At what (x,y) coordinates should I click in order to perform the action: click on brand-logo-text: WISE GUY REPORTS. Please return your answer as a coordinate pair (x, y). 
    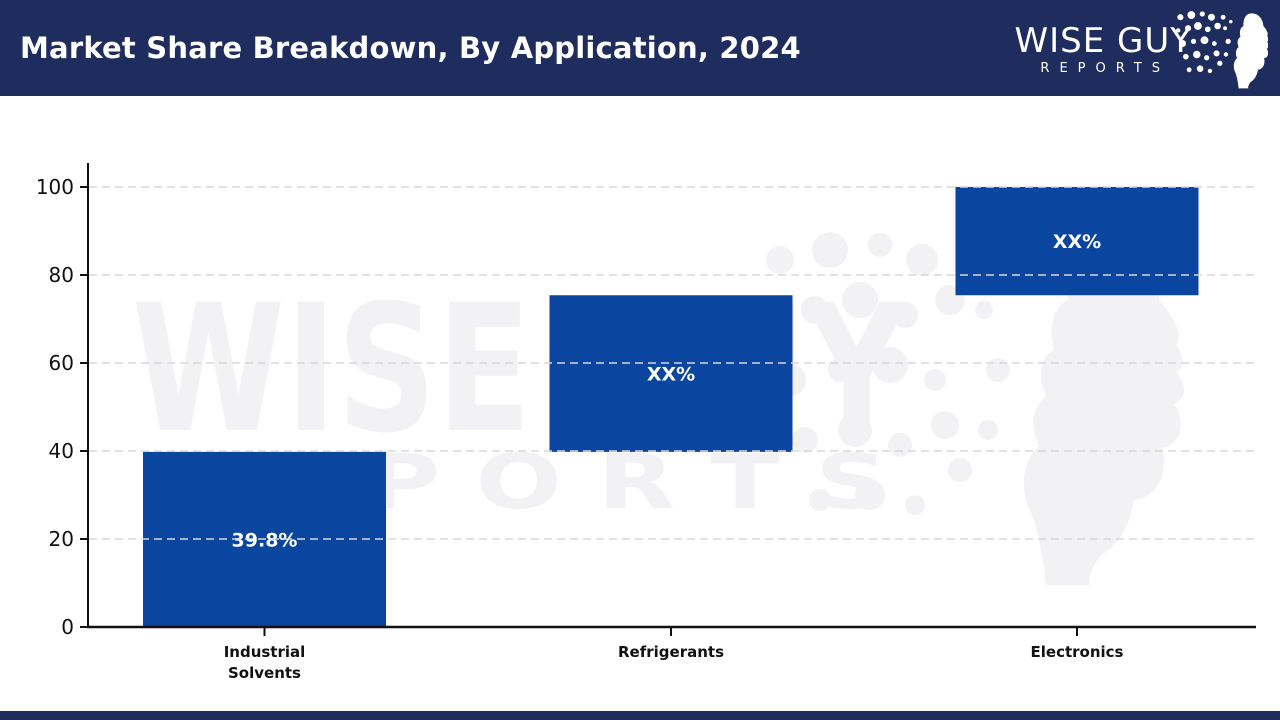
    Looking at the image, I should click on (1103, 49).